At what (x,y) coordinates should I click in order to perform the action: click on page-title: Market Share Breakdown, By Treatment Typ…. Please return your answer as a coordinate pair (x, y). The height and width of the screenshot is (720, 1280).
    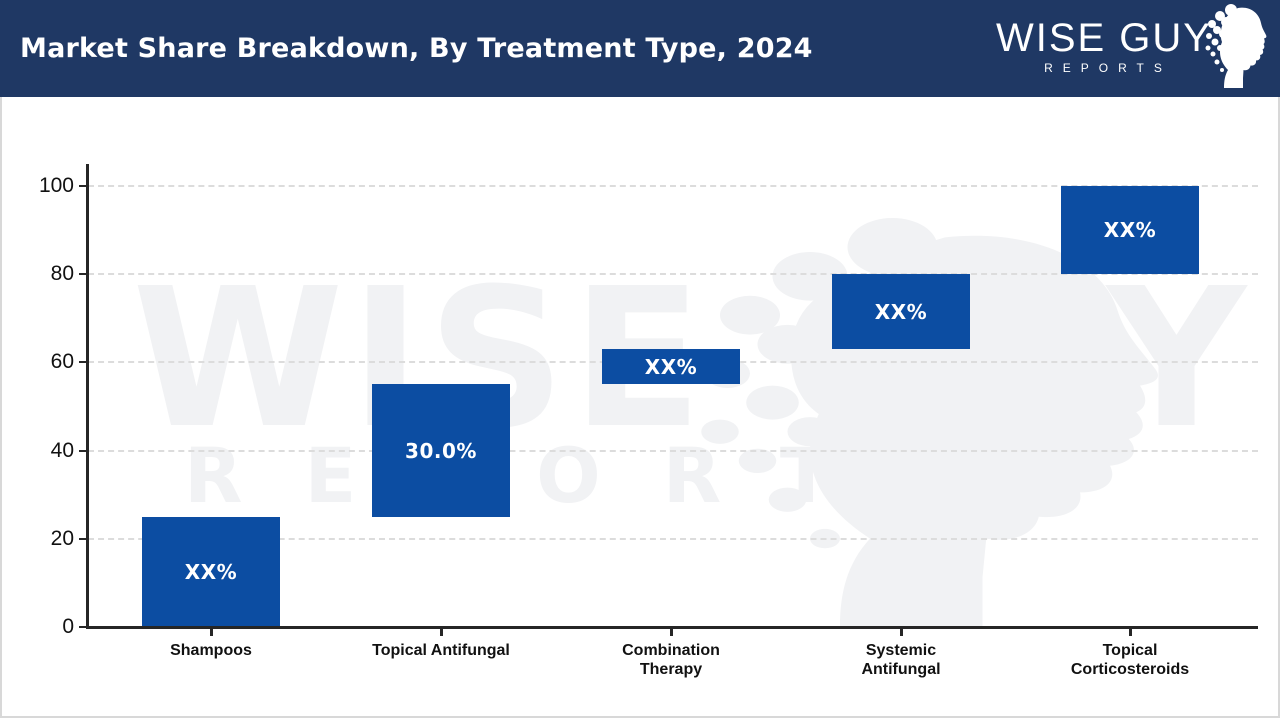
    Looking at the image, I should click on (416, 48).